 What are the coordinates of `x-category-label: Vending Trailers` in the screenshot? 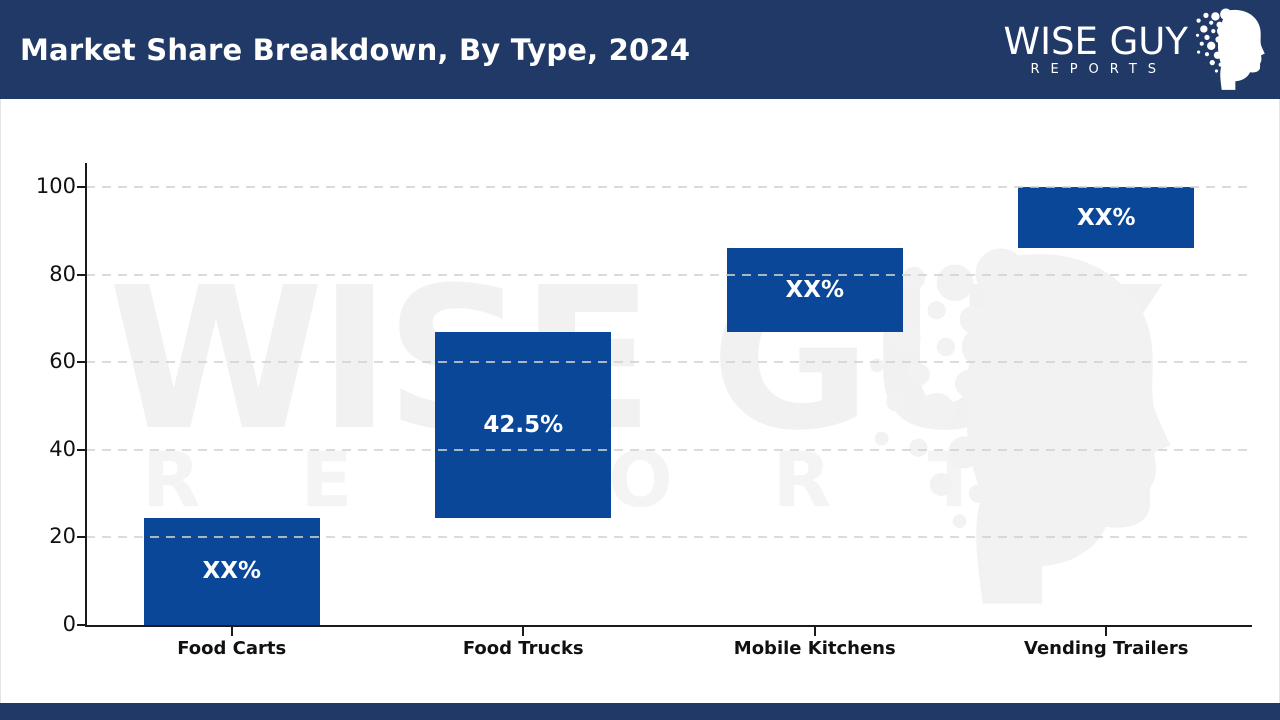 It's located at (1106, 648).